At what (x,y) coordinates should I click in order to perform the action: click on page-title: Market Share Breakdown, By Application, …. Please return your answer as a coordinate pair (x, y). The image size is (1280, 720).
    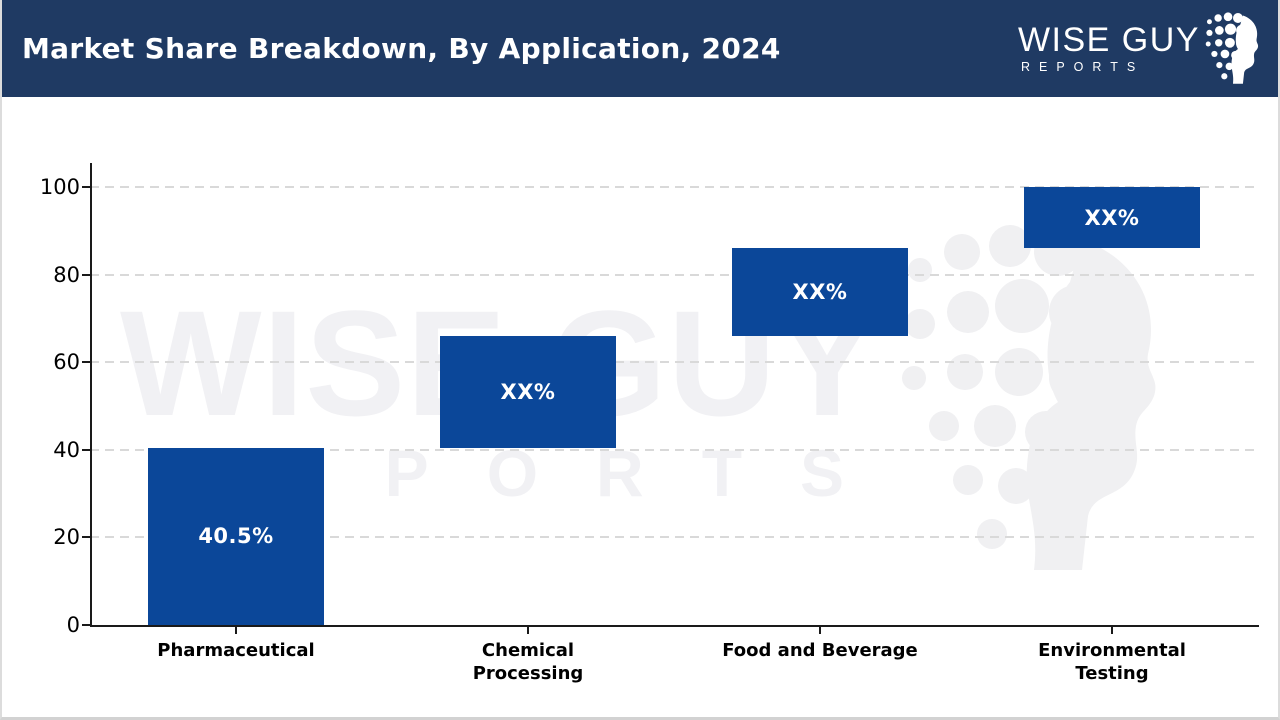
    Looking at the image, I should click on (401, 48).